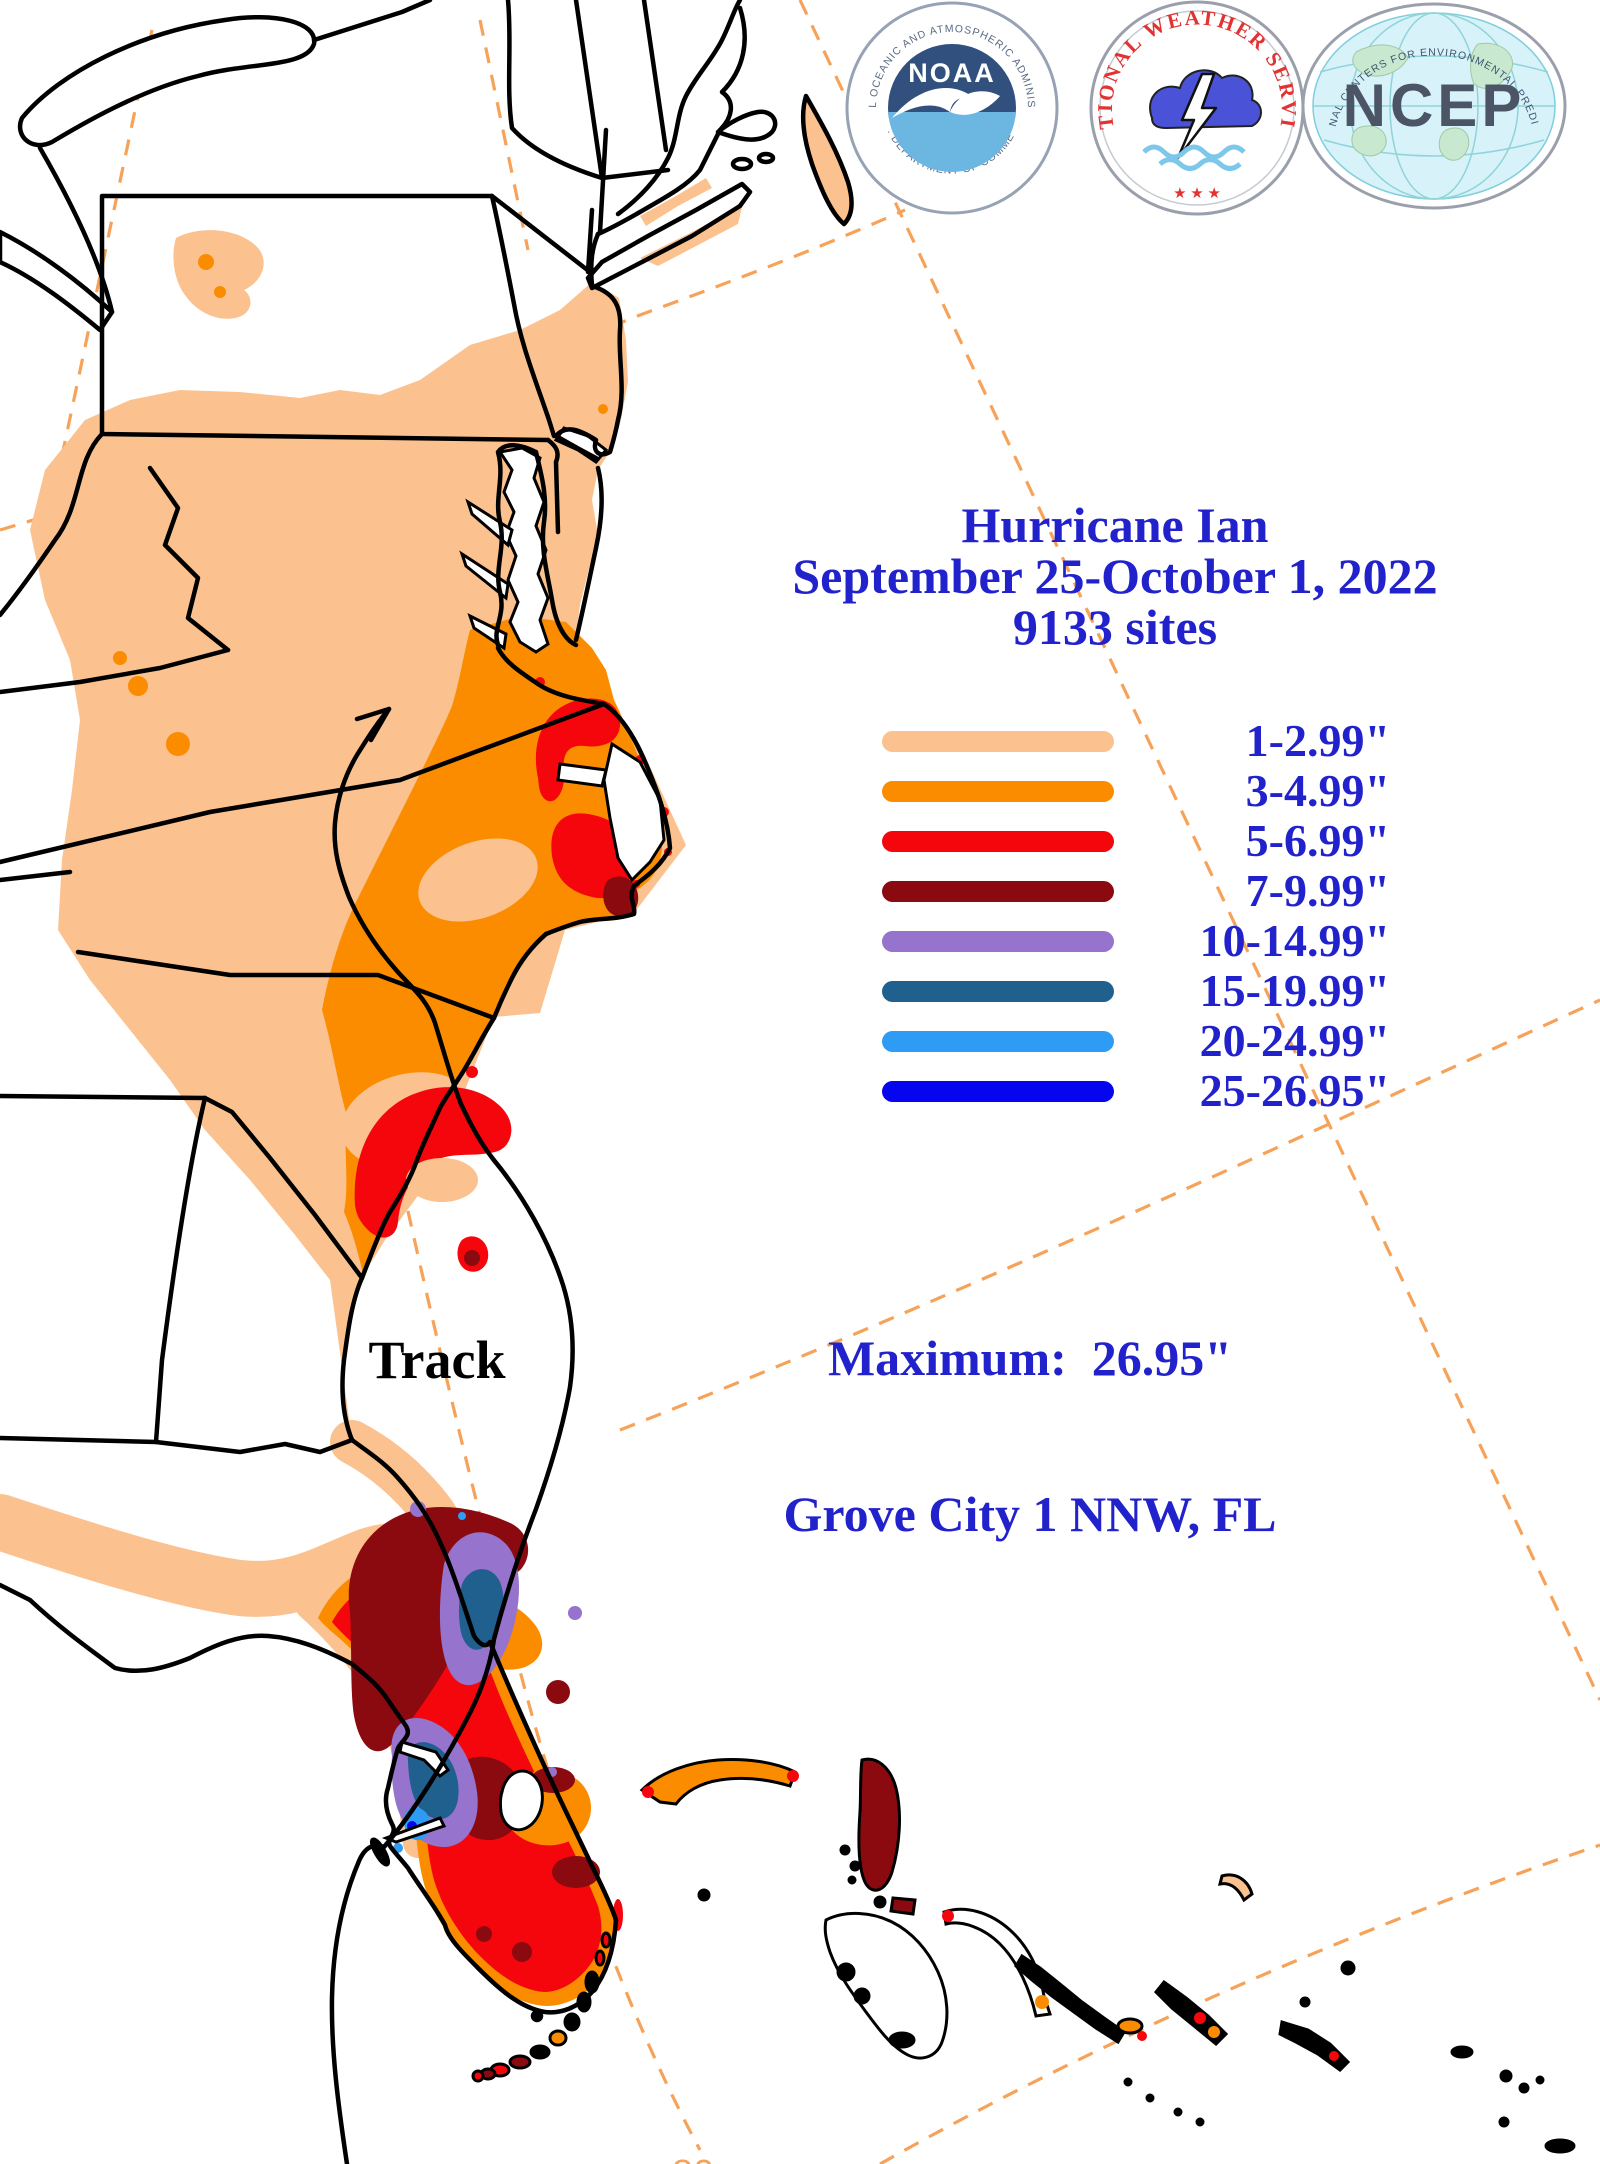 The width and height of the screenshot is (1600, 2164). Describe the element at coordinates (1294, 940) in the screenshot. I see `legend-label: 10-14.99"` at that location.